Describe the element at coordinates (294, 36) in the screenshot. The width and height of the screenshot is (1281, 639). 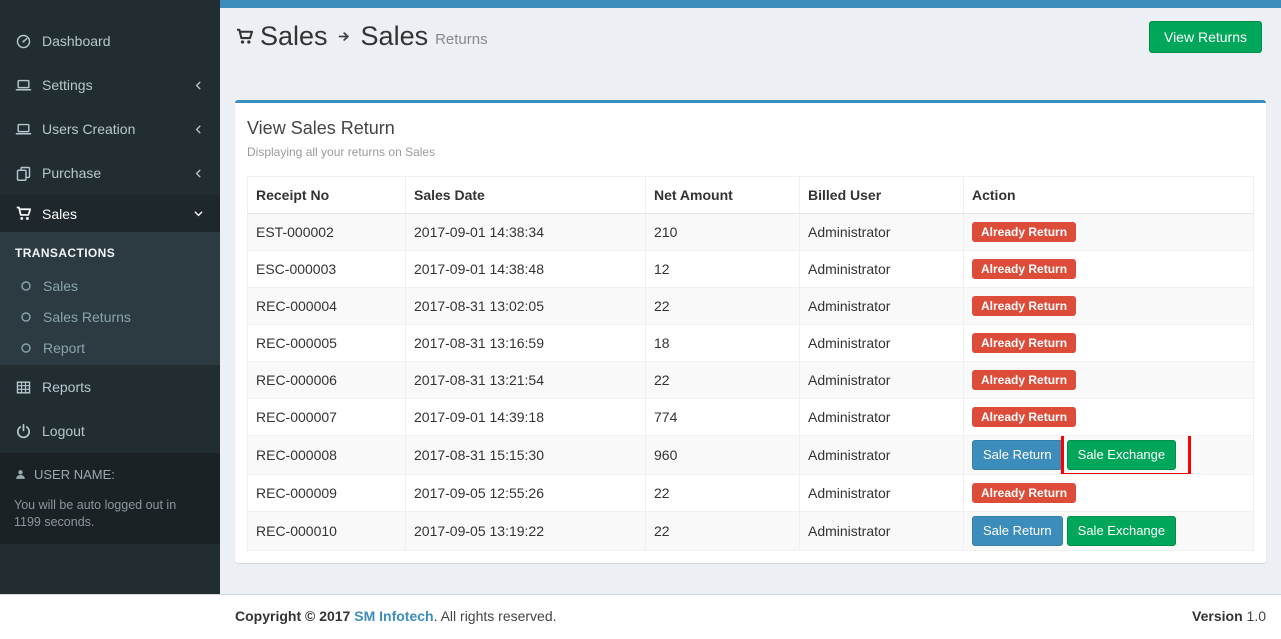
I see `page-title-section: Sales` at that location.